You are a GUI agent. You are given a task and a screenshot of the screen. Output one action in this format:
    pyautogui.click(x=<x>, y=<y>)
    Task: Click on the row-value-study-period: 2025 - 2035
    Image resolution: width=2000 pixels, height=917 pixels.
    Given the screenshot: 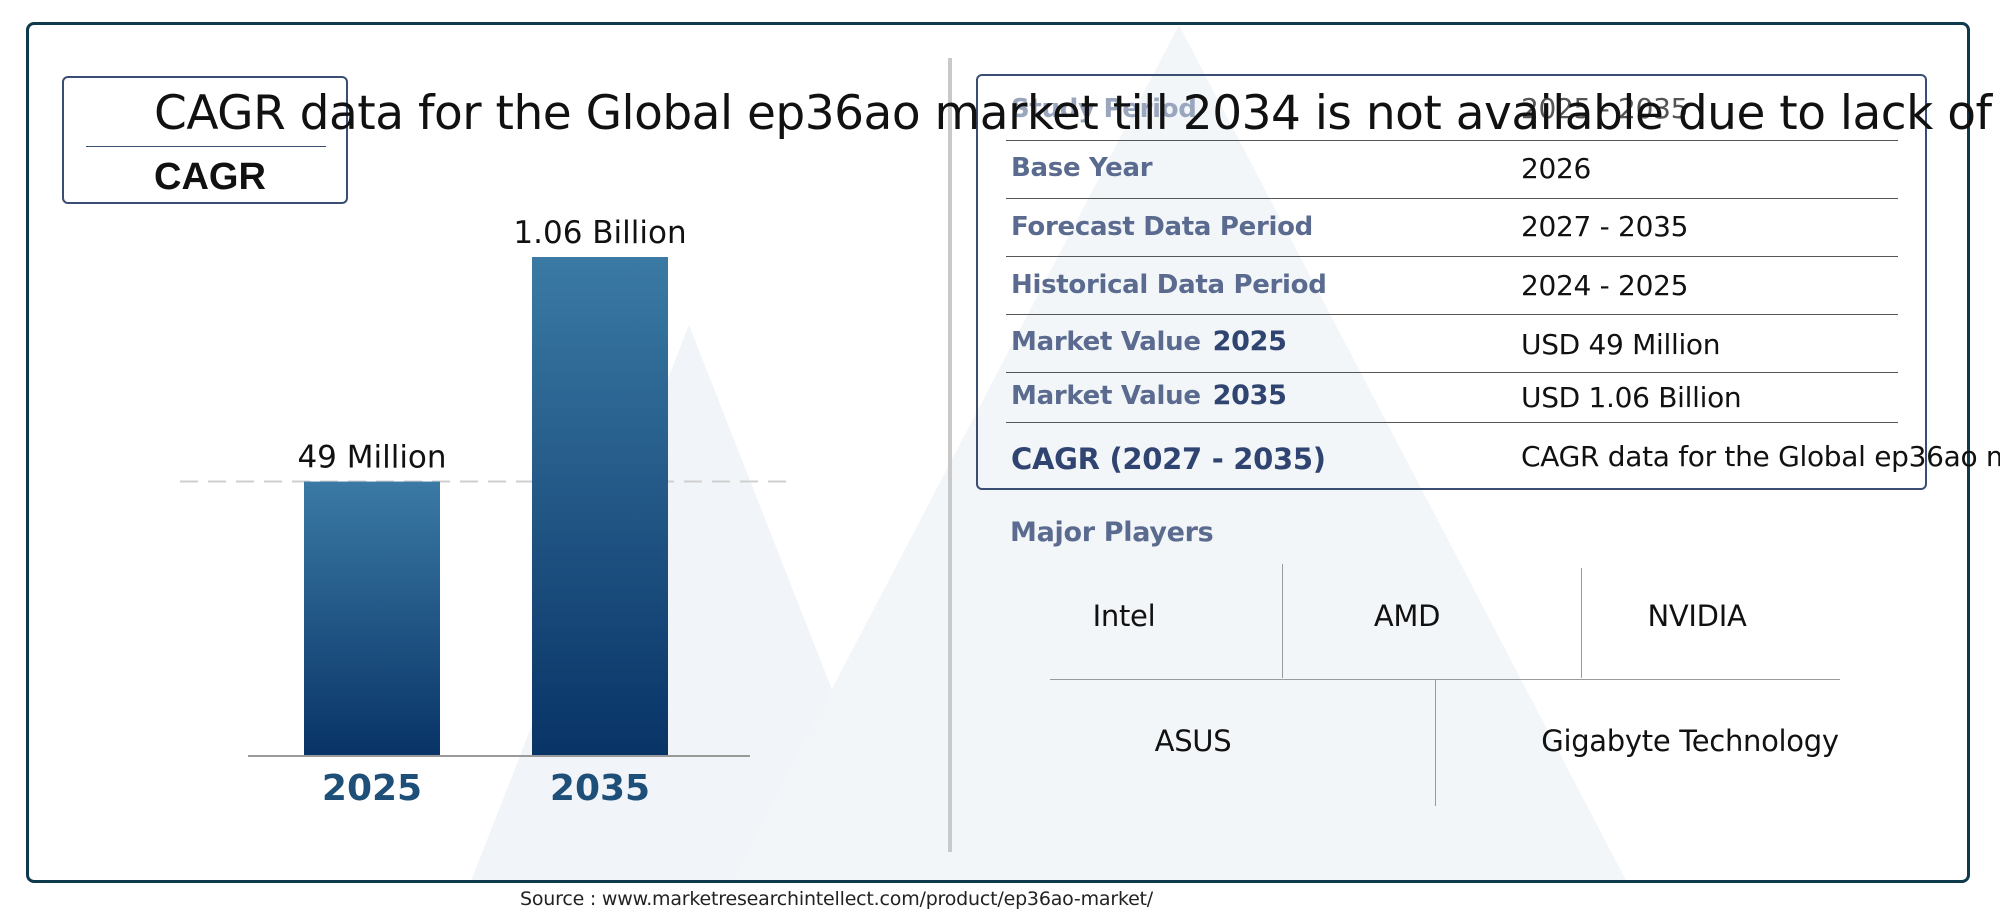 What is the action you would take?
    pyautogui.click(x=1605, y=108)
    